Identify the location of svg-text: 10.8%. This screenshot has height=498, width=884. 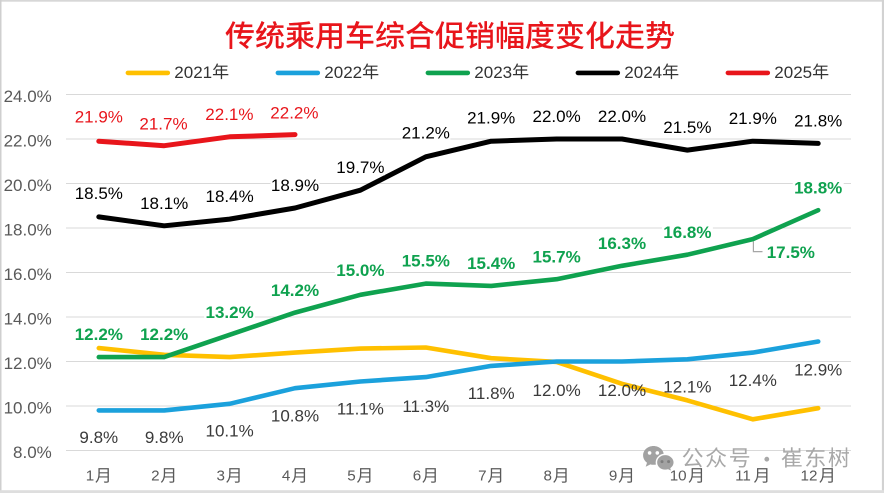
(295, 416).